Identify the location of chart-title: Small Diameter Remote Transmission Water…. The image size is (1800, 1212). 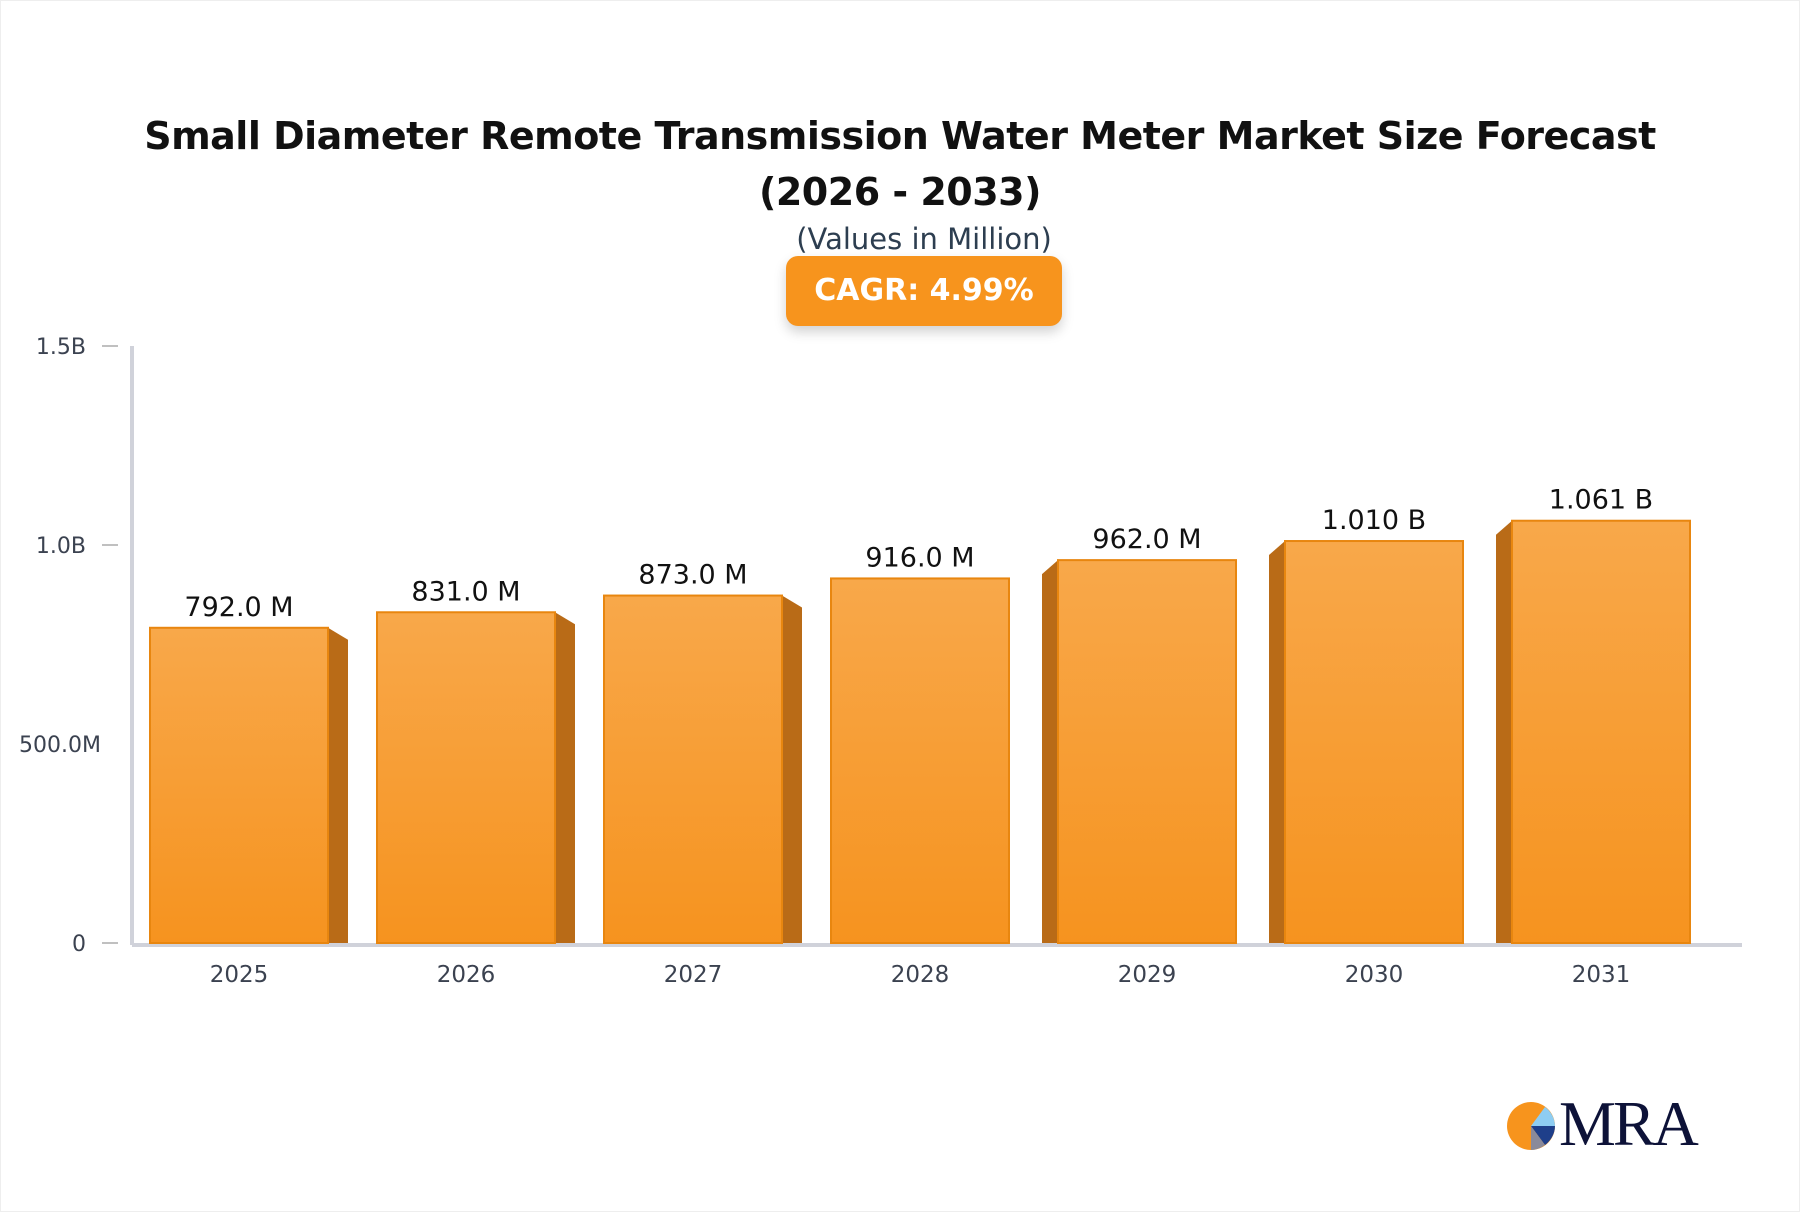
(900, 164).